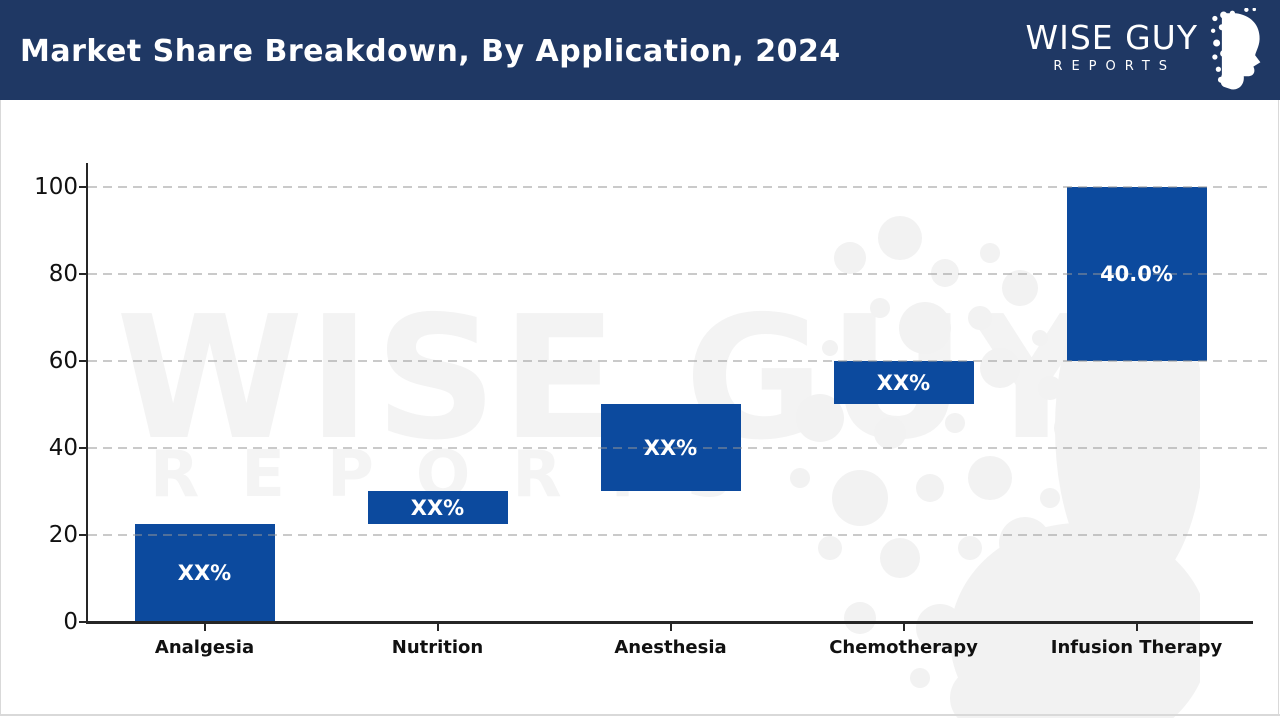  What do you see at coordinates (1278, 408) in the screenshot?
I see `figure-border-right` at bounding box center [1278, 408].